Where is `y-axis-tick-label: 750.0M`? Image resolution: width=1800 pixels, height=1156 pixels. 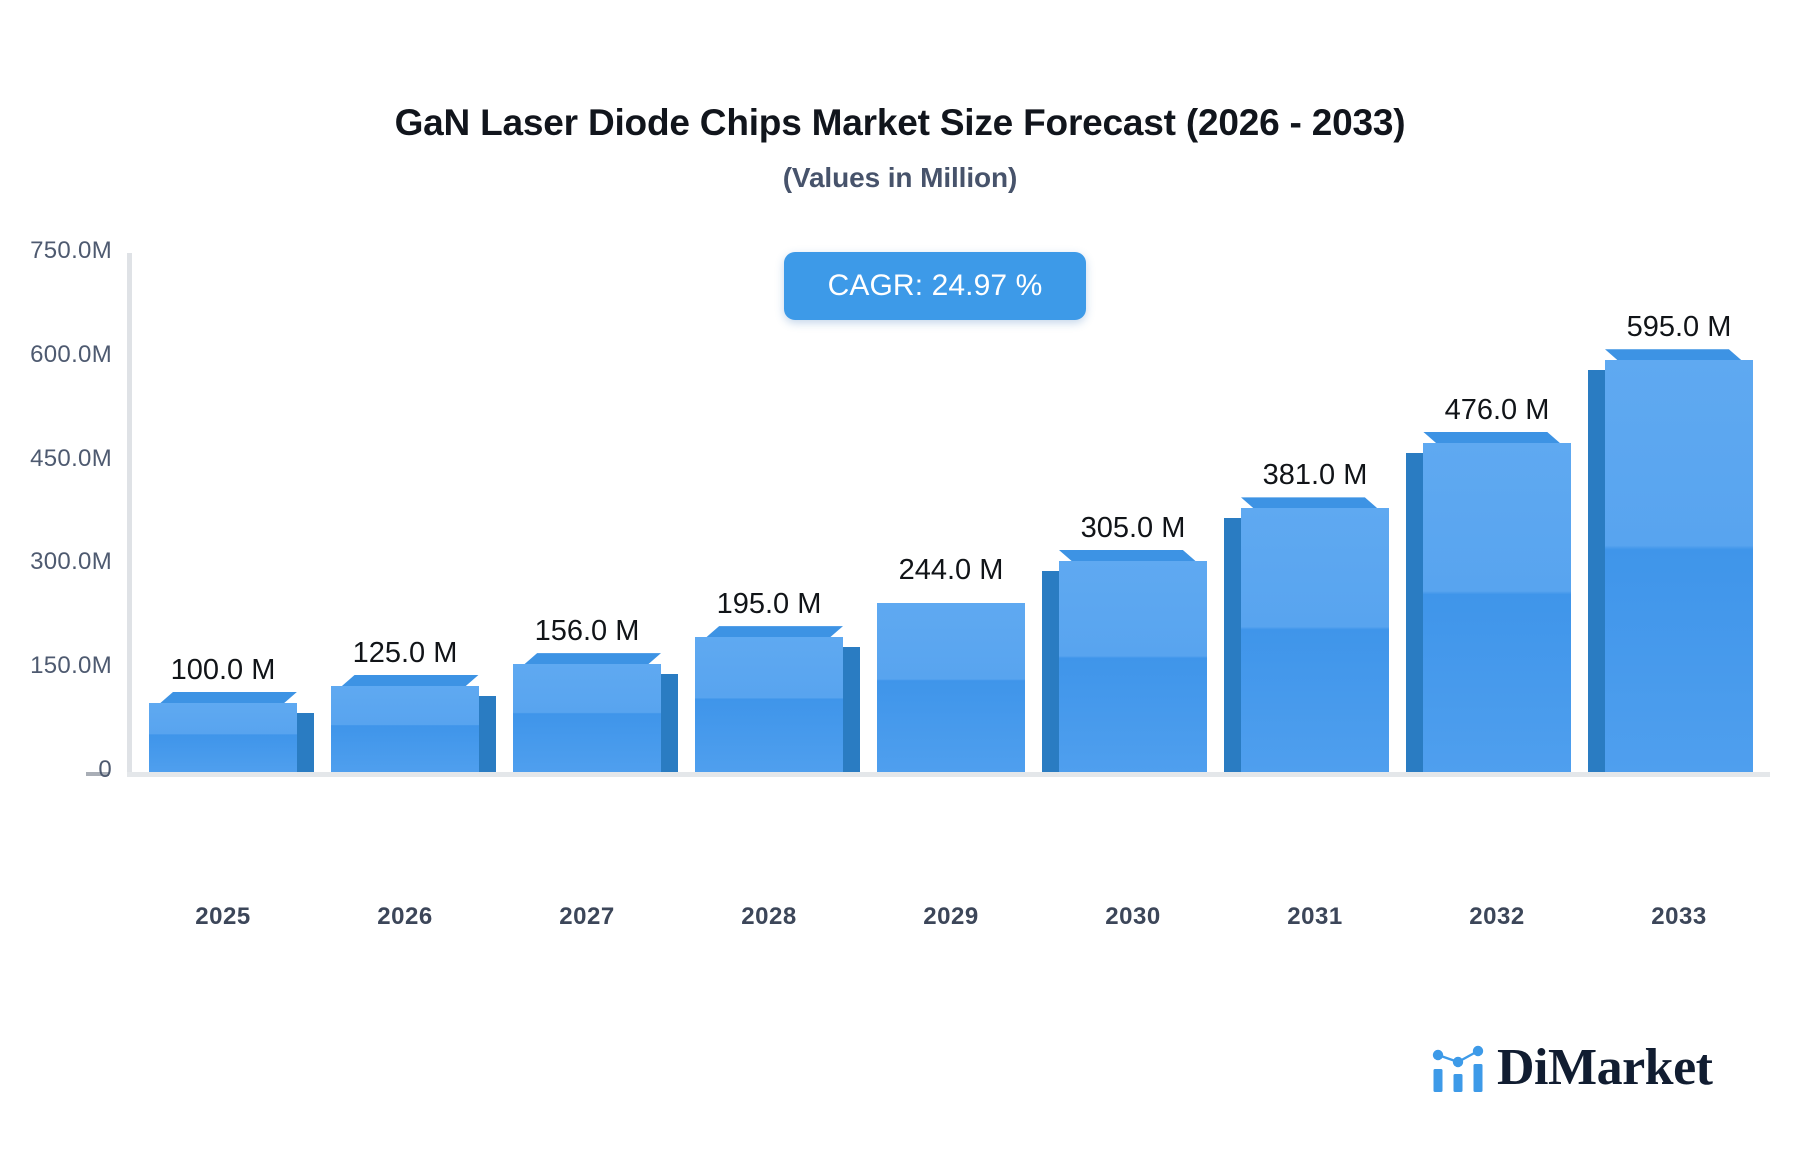
y-axis-tick-label: 750.0M is located at coordinates (71, 250).